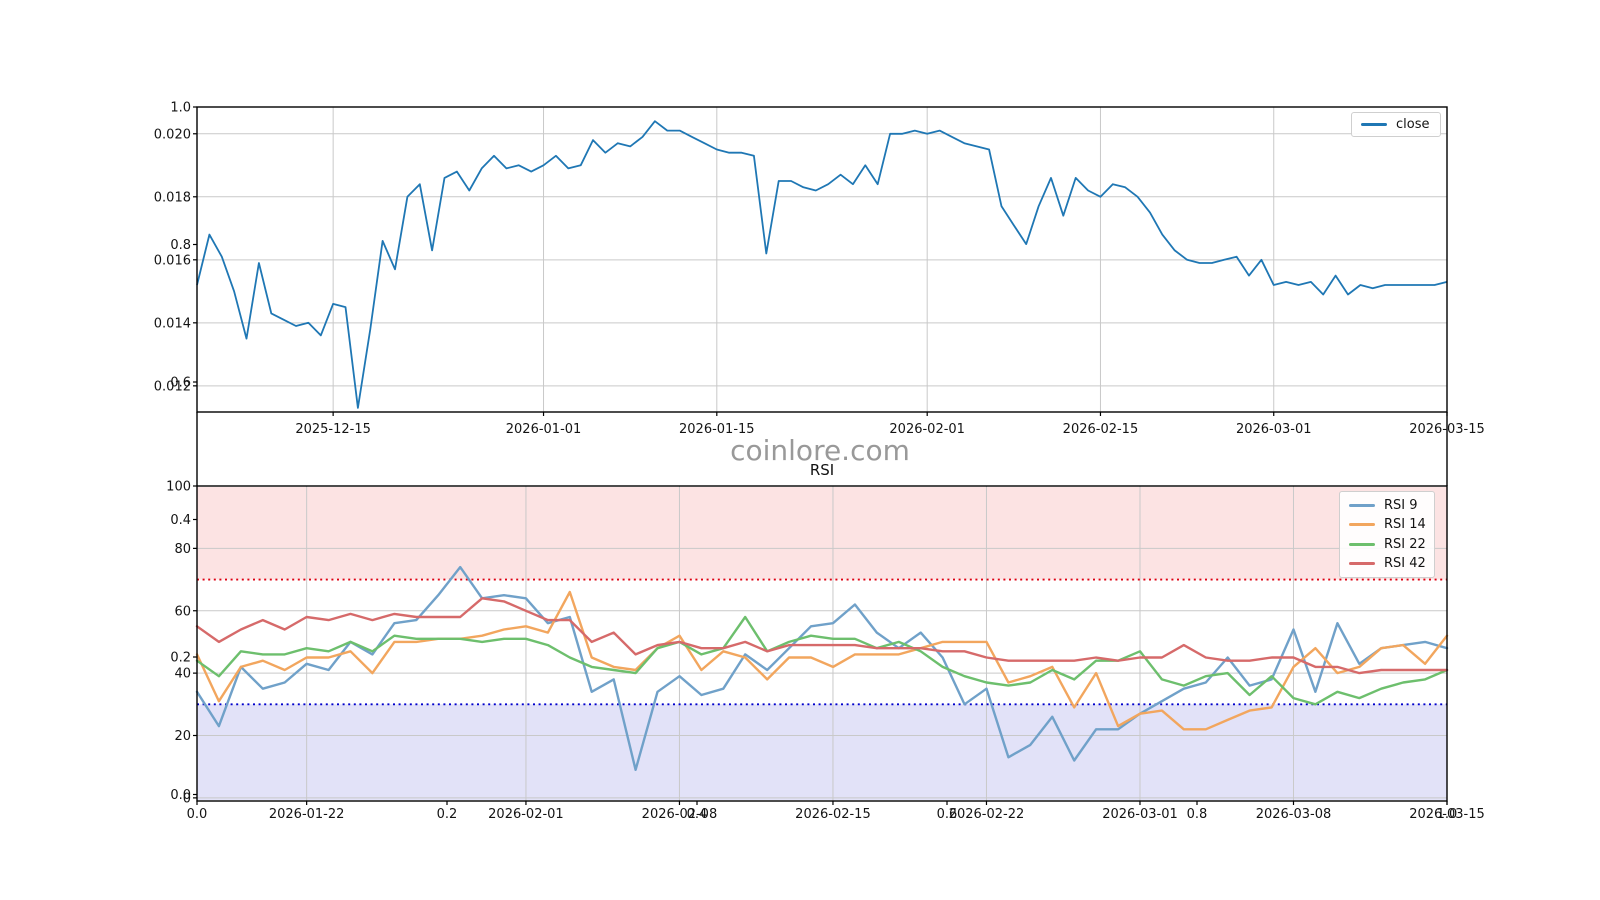  What do you see at coordinates (180, 108) in the screenshot?
I see `twin-y-tick-label: 1.0` at bounding box center [180, 108].